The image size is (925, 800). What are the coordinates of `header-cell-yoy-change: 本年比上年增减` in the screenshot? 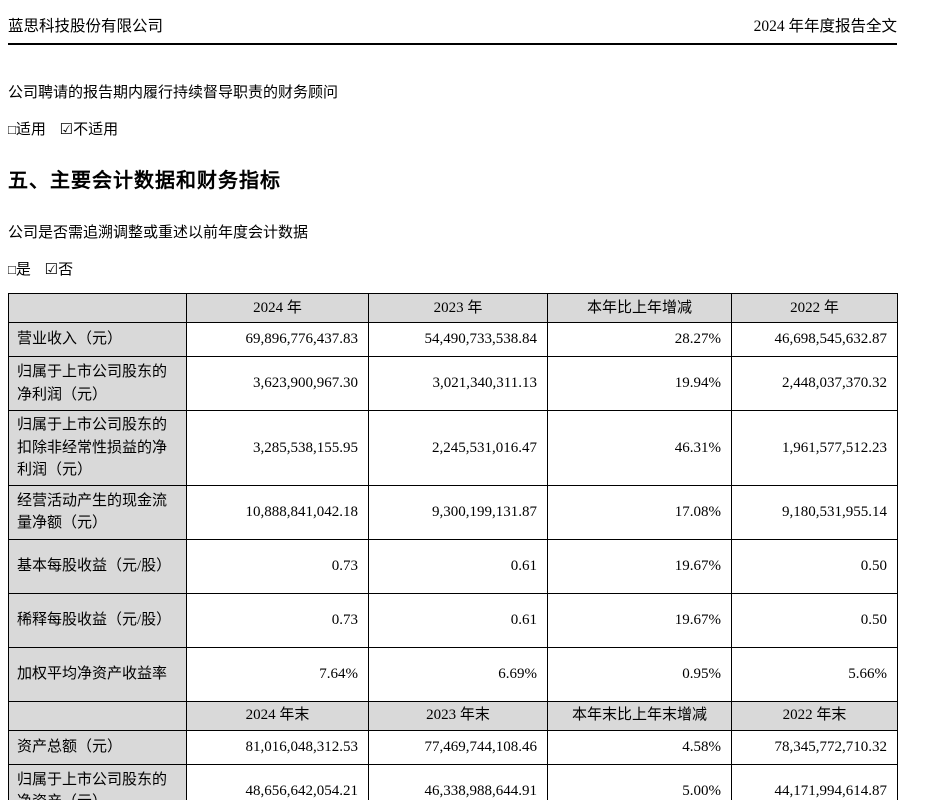 It's located at (639, 308).